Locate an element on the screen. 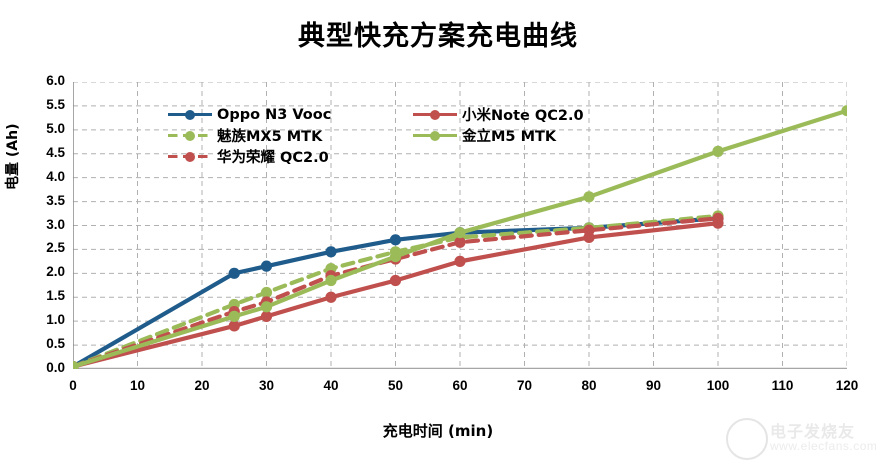  legend-item: 小米Note QC2.0 is located at coordinates (500, 114).